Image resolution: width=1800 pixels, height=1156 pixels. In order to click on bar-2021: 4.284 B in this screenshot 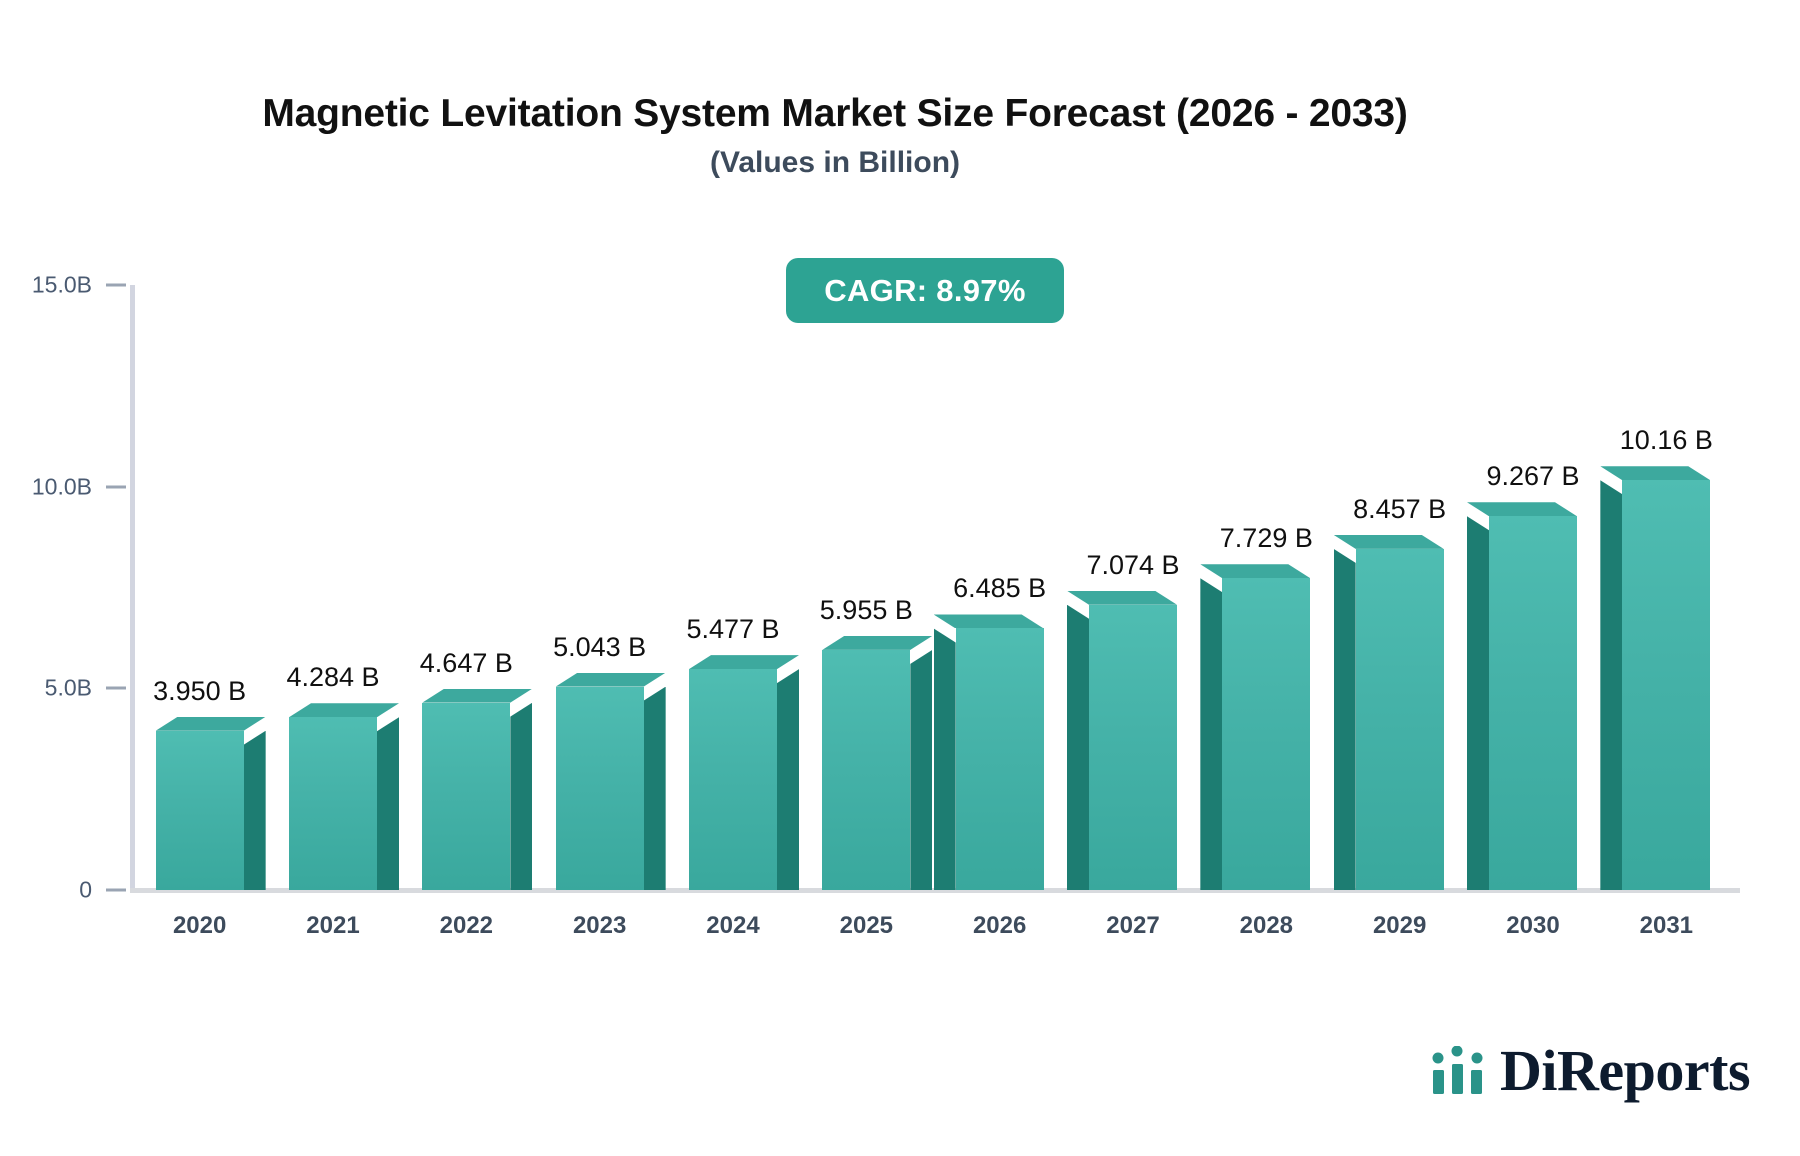, I will do `click(342, 776)`.